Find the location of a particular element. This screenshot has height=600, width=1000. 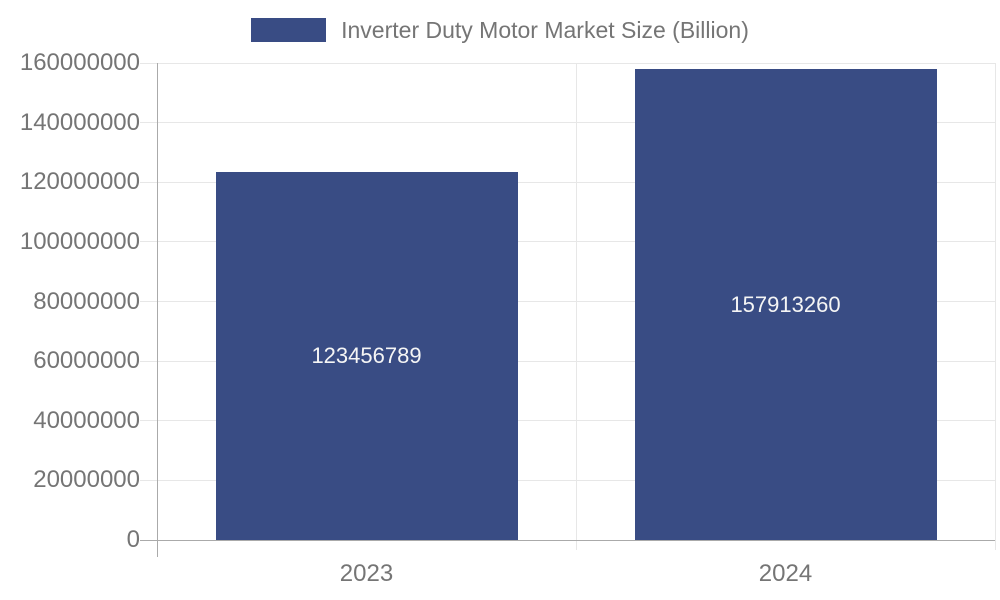

y-tick-label: 80000000 is located at coordinates (86, 301).